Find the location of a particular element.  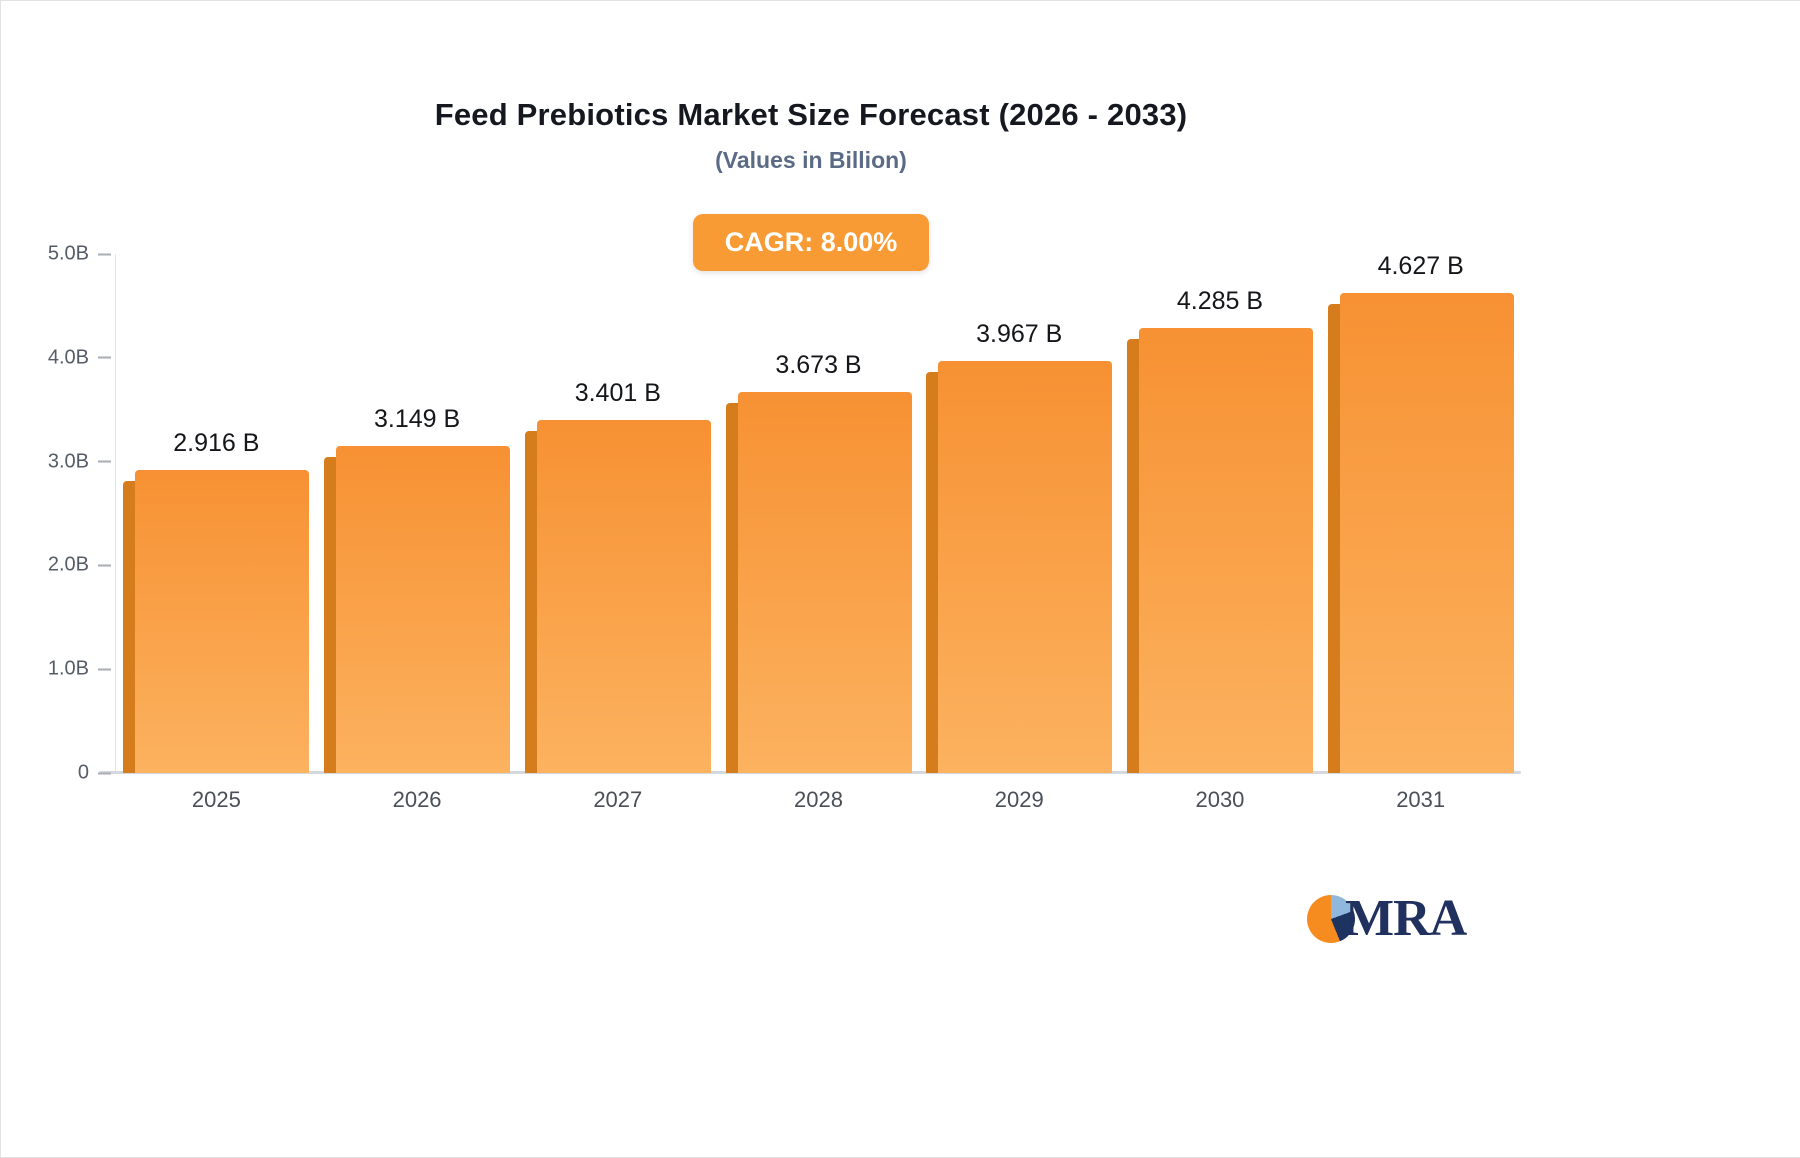

x-axis-label: 2027 is located at coordinates (618, 799).